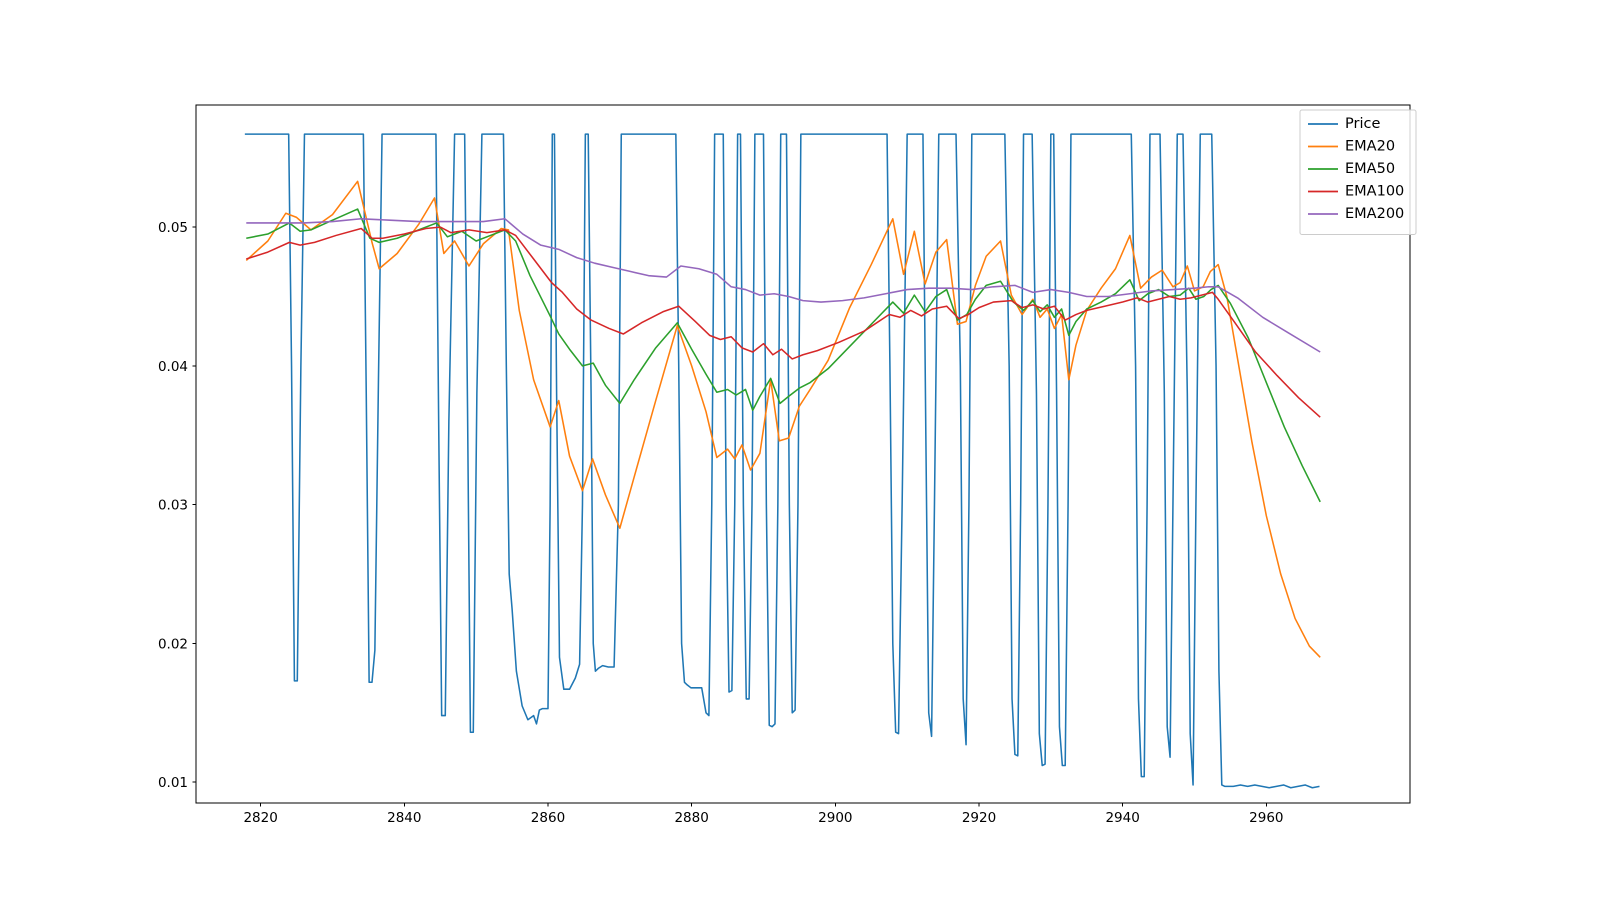 The height and width of the screenshot is (900, 1600). What do you see at coordinates (1374, 214) in the screenshot?
I see `legend-label-ema200: EMA200` at bounding box center [1374, 214].